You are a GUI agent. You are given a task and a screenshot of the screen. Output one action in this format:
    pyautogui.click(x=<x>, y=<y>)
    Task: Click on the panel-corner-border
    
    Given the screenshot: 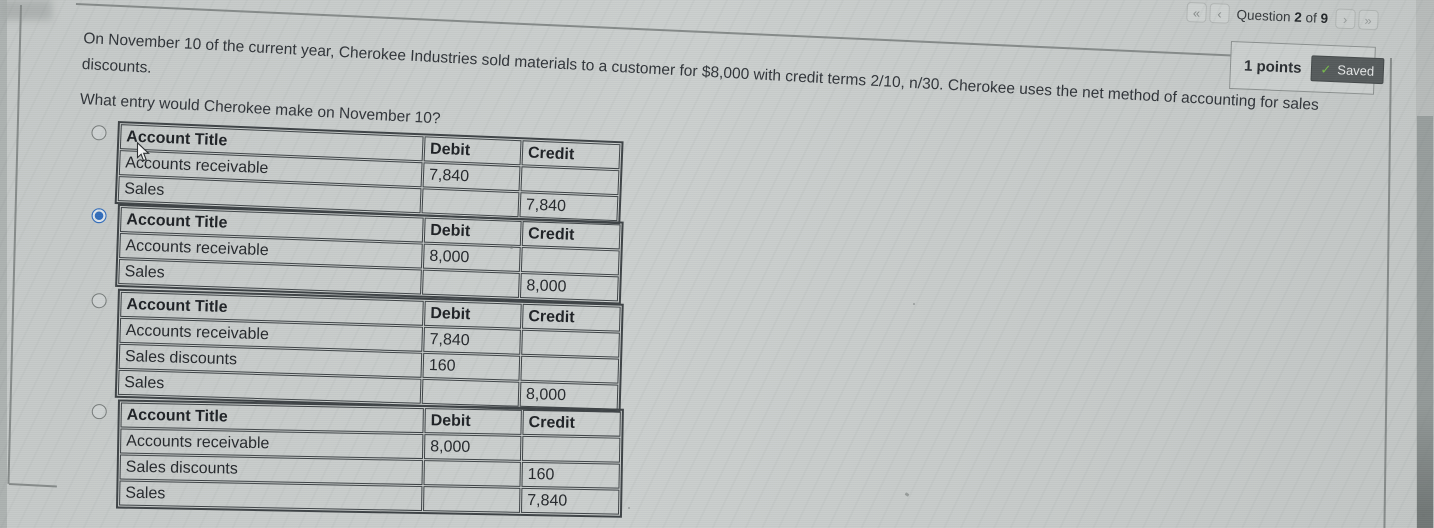 What is the action you would take?
    pyautogui.click(x=32, y=485)
    